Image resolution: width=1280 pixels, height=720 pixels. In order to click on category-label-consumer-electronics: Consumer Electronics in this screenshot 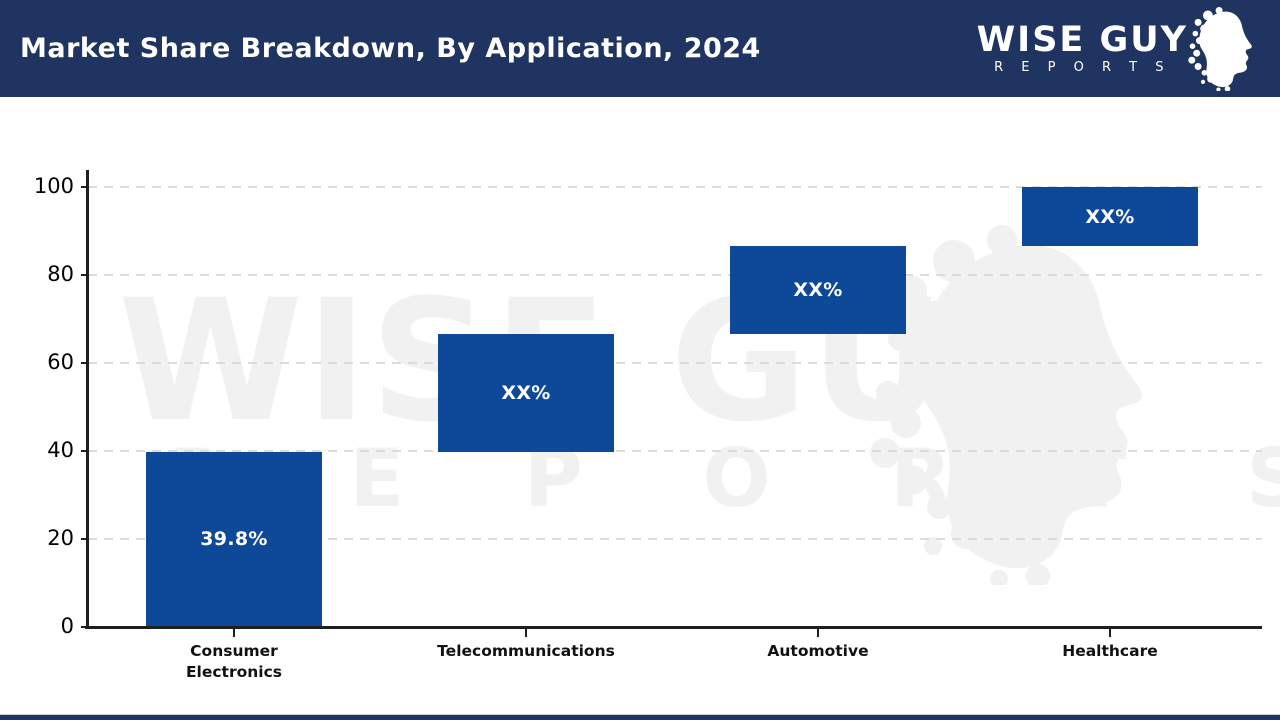, I will do `click(234, 661)`.